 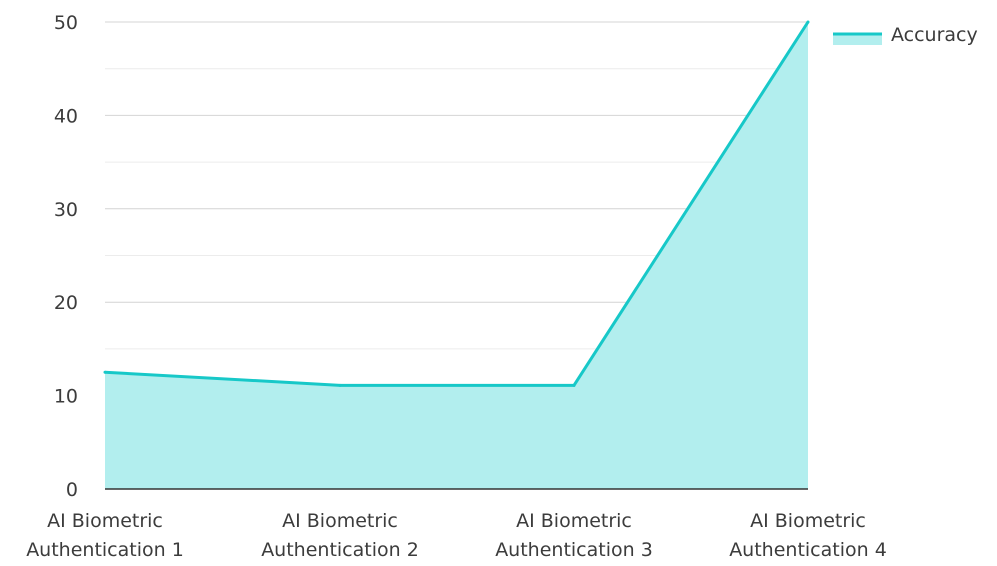 What do you see at coordinates (808, 535) in the screenshot?
I see `x-tick-label: AI Biometric Authentication 4` at bounding box center [808, 535].